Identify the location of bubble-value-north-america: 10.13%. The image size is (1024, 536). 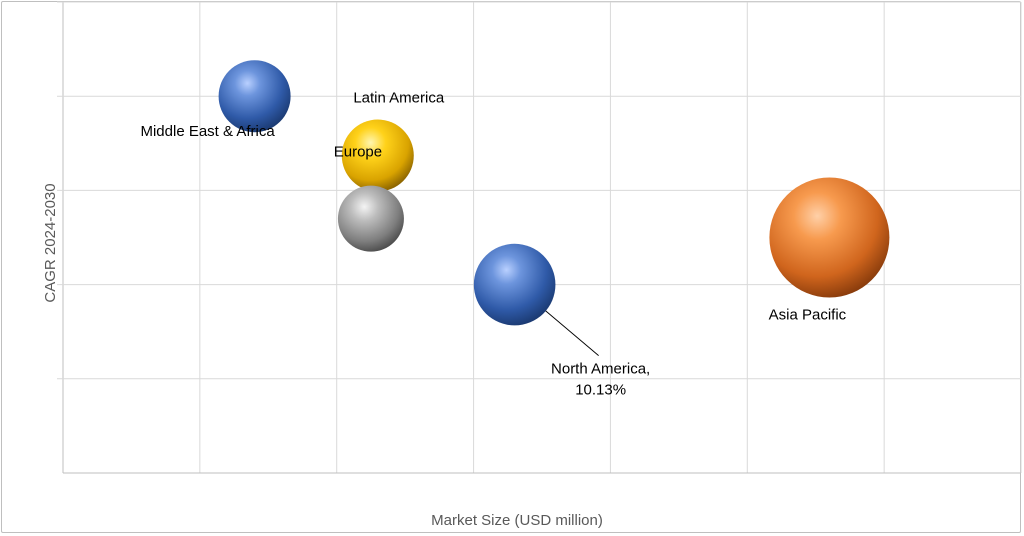
(600, 390).